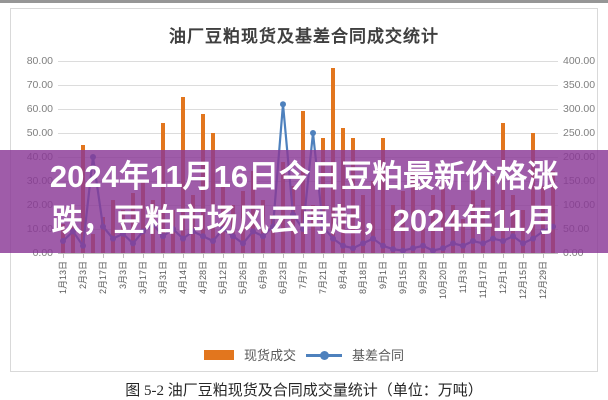 The width and height of the screenshot is (608, 400). I want to click on y-left-tick-label: 50.00, so click(39, 133).